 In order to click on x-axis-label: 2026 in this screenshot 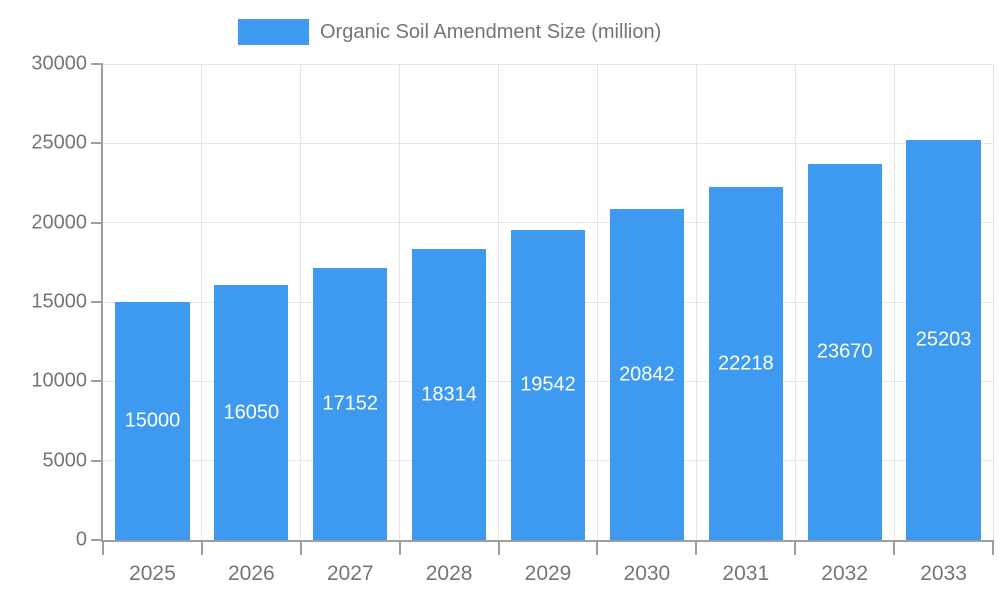, I will do `click(251, 573)`.